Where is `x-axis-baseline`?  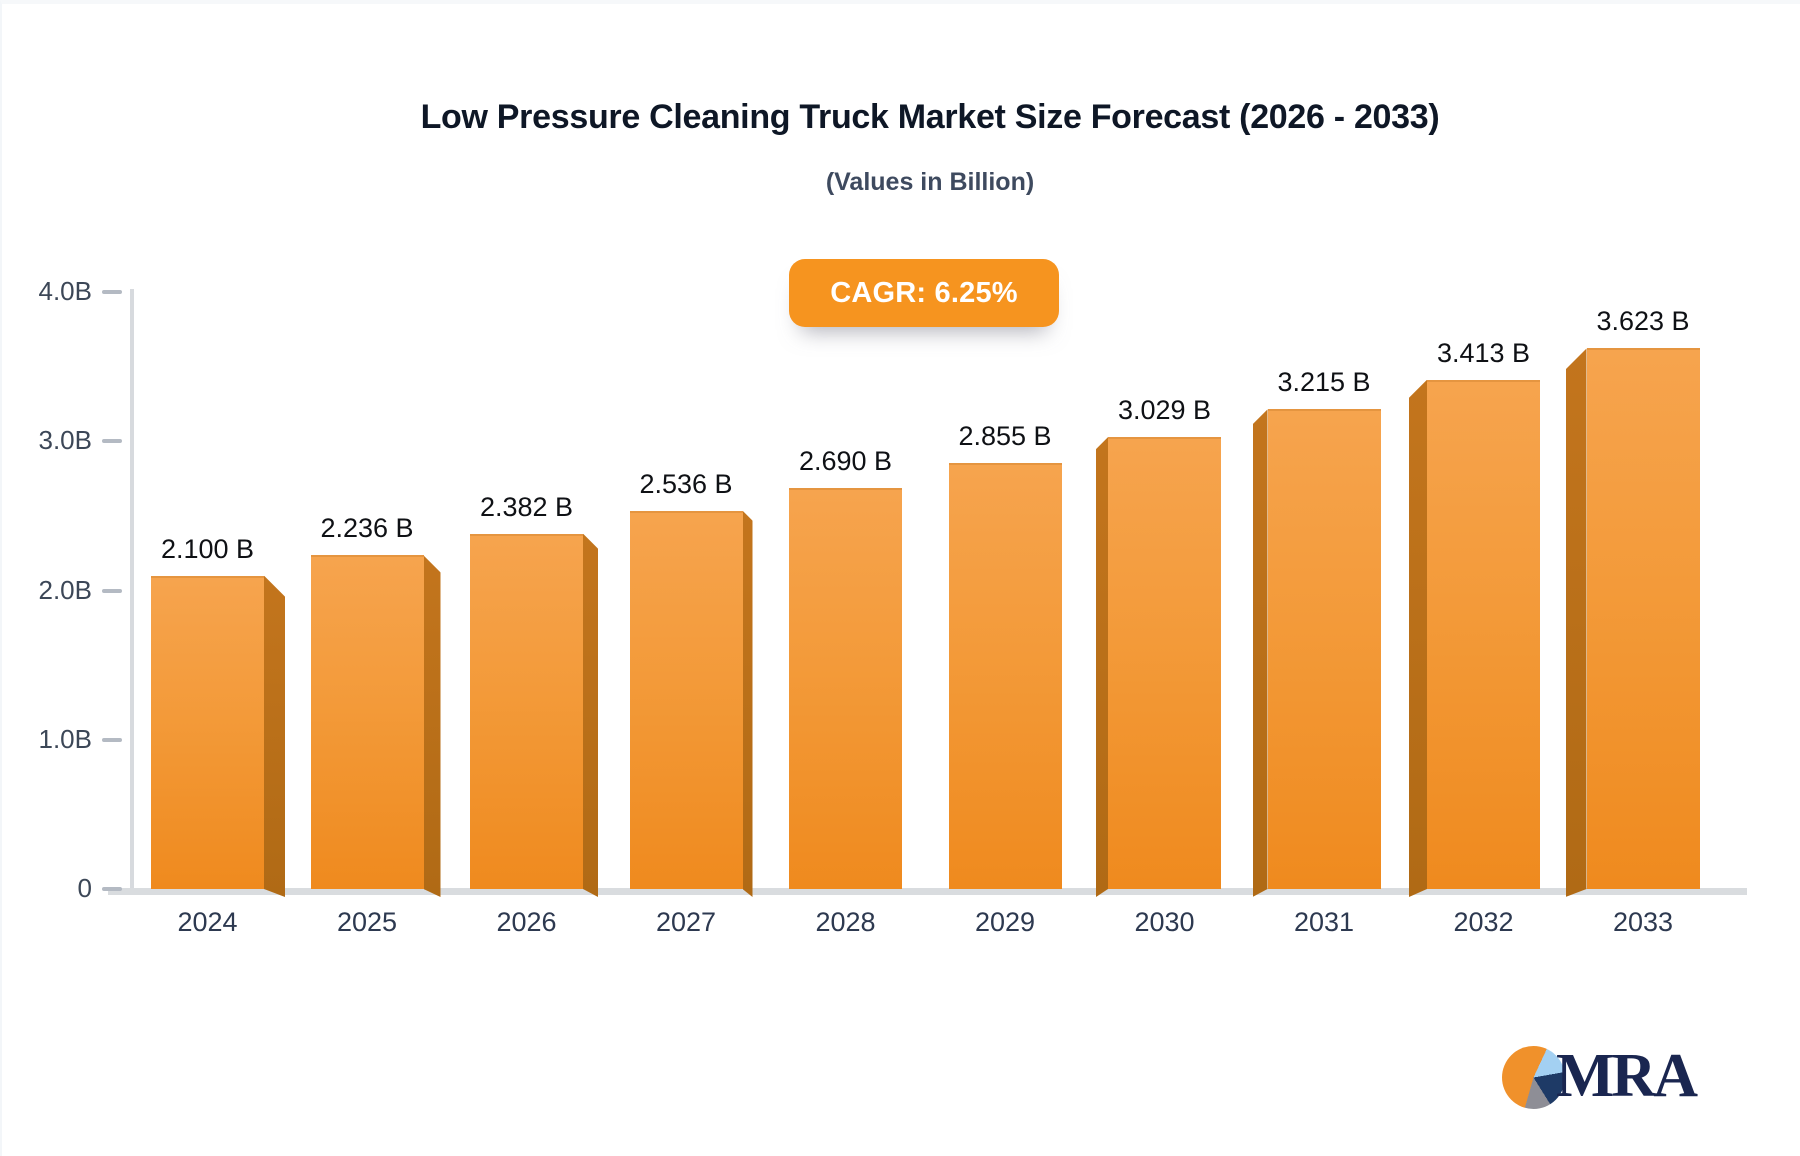
x-axis-baseline is located at coordinates (927, 891).